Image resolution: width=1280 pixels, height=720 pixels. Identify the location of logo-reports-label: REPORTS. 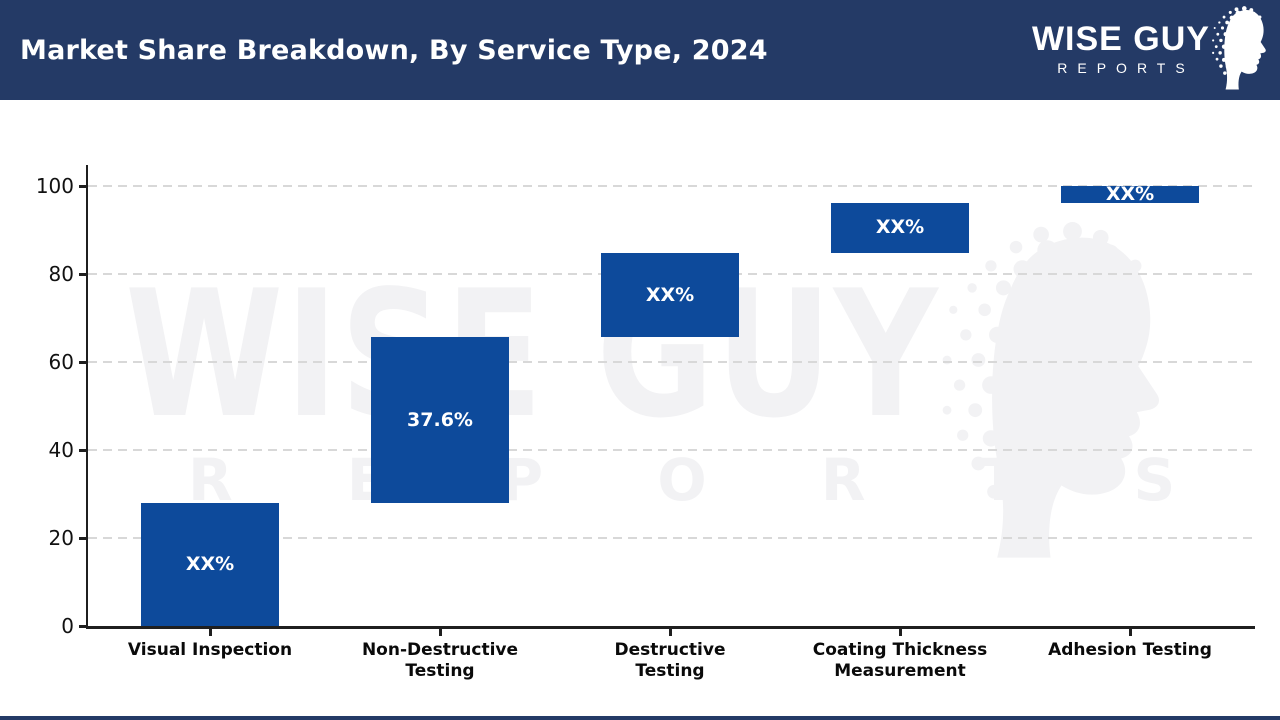
(1126, 68).